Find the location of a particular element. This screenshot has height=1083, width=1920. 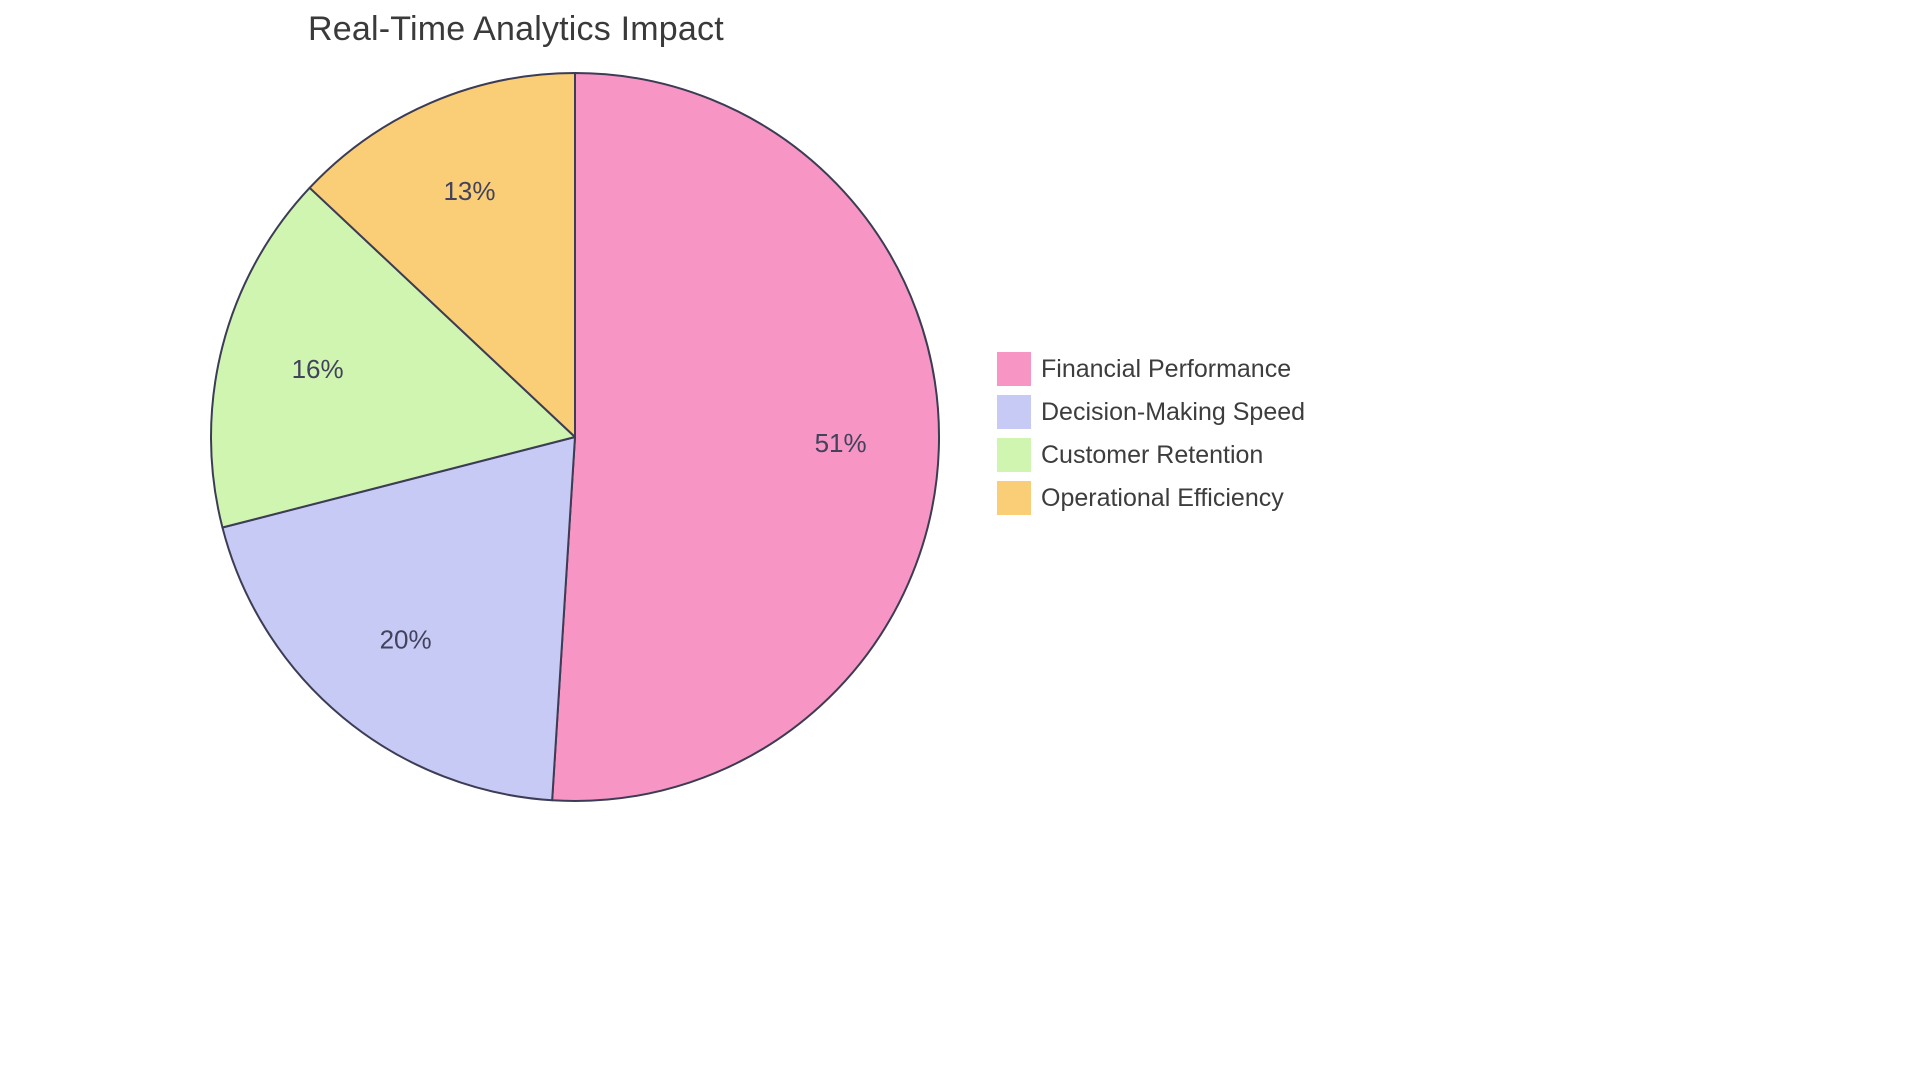

legend-label: Operational Efficiency is located at coordinates (1162, 497).